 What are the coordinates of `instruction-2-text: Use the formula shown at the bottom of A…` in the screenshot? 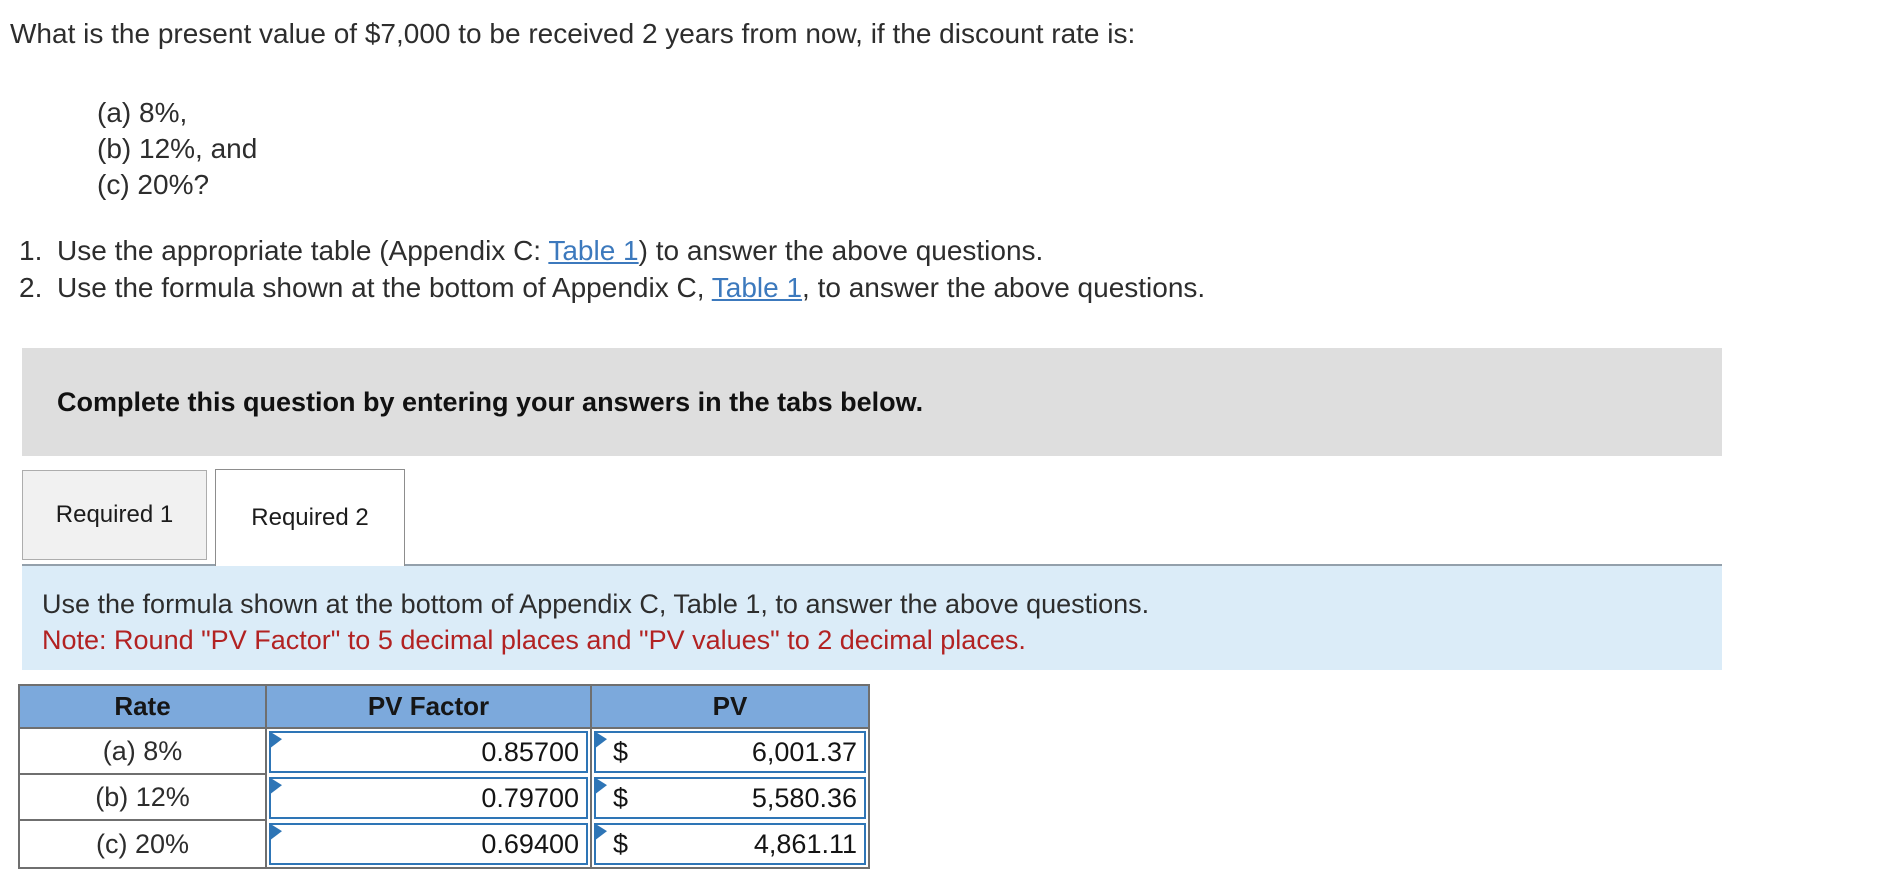 It's located at (631, 287).